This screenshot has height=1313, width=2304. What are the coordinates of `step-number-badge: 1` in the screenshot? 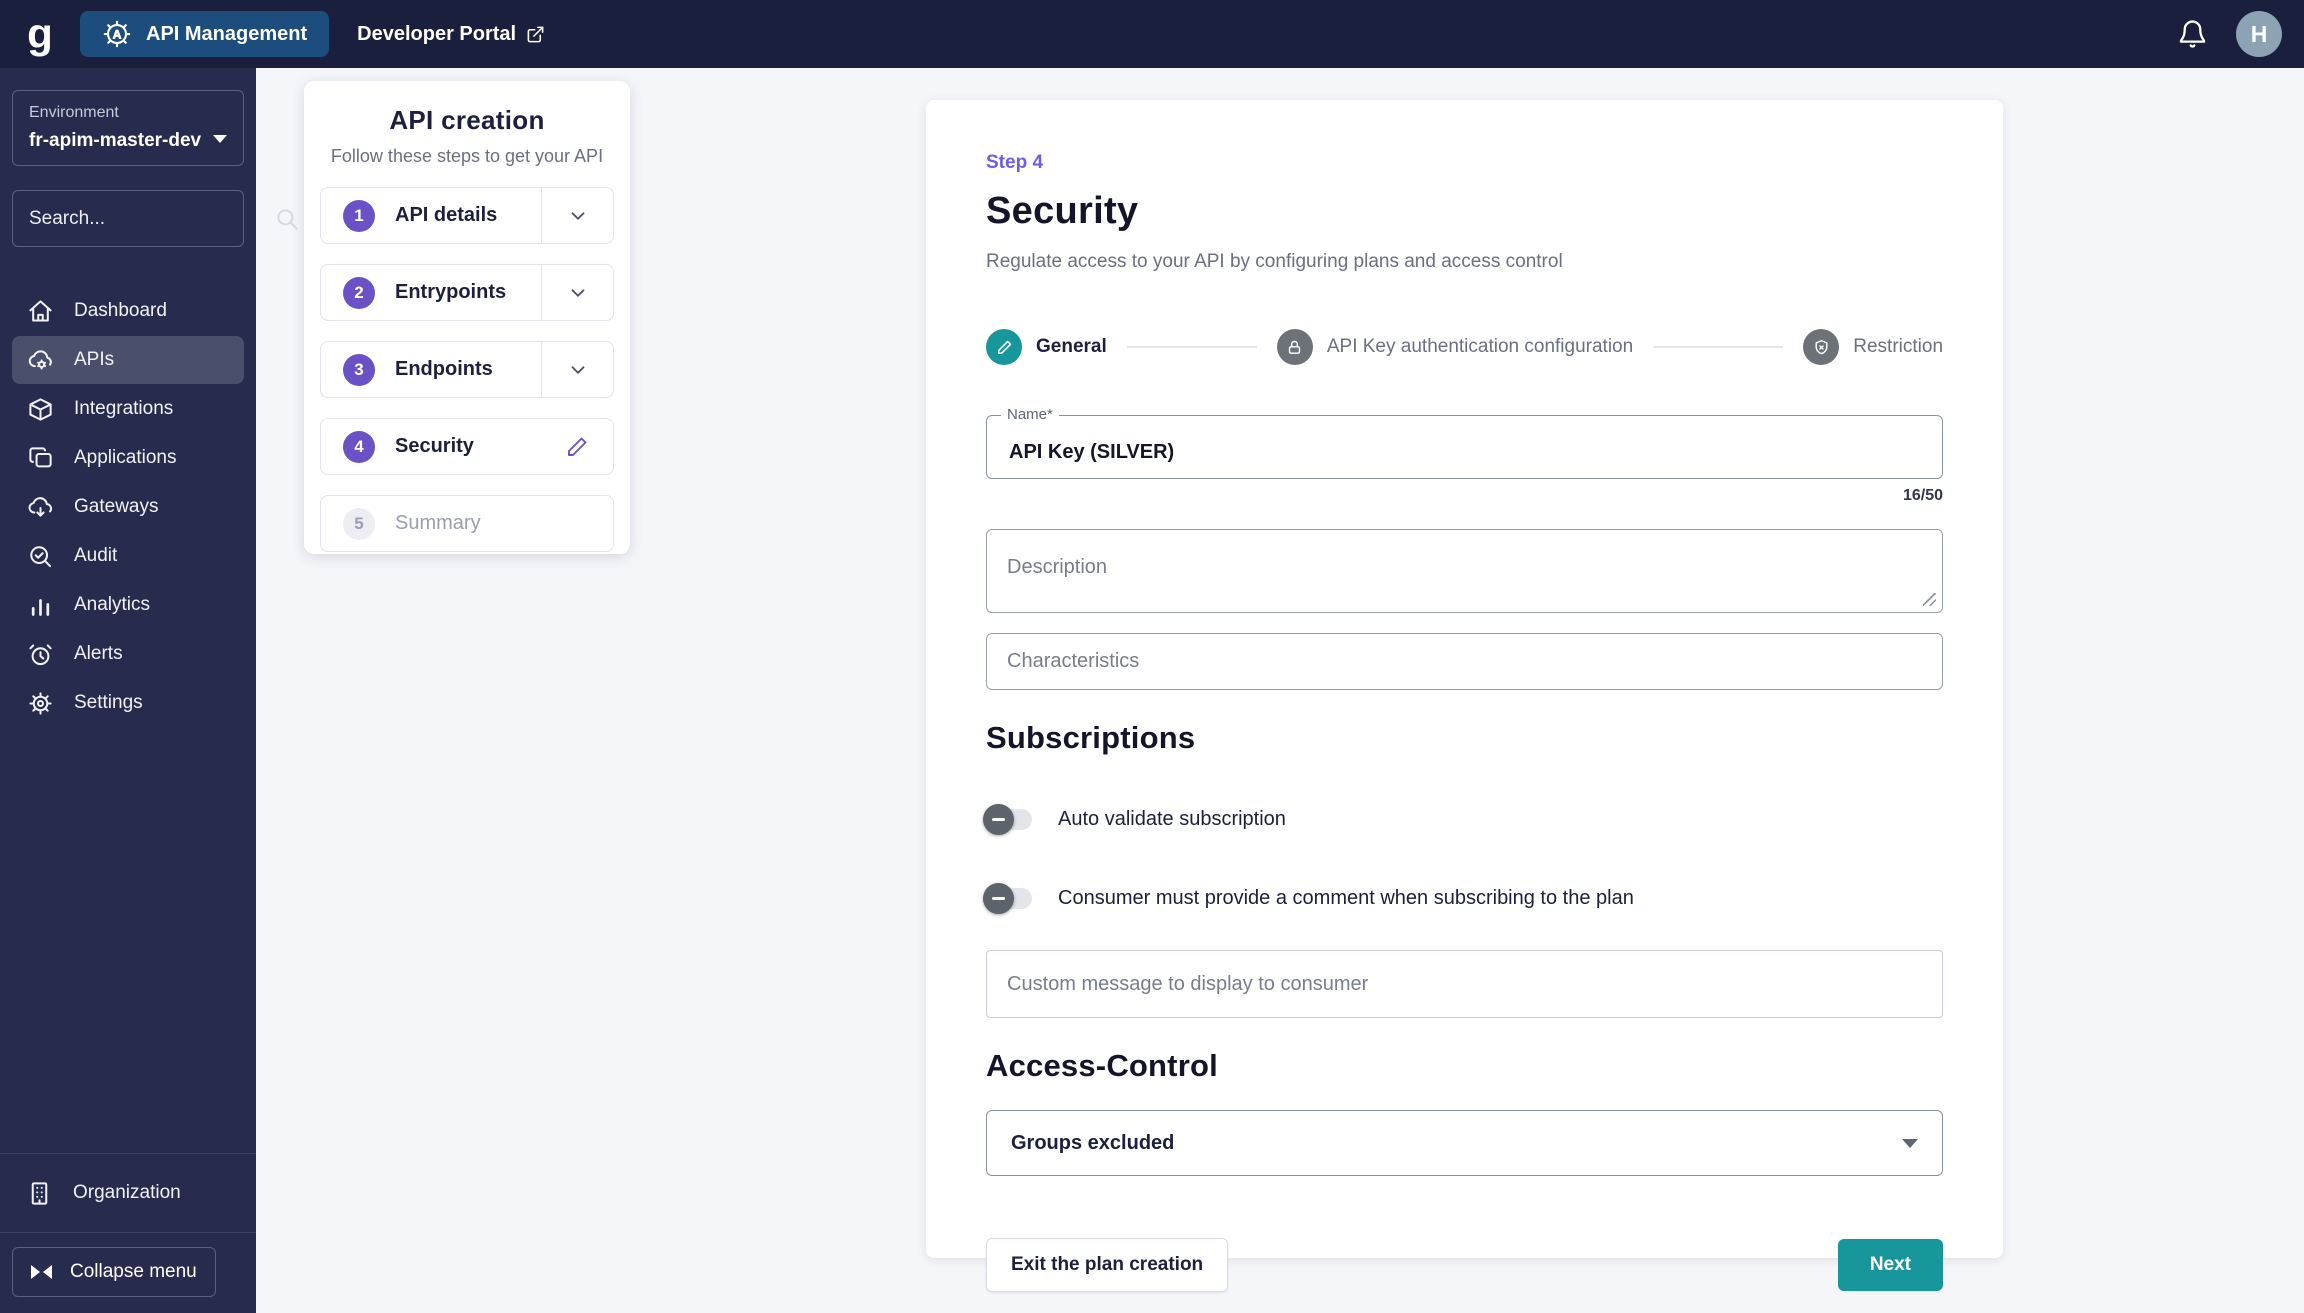 It's located at (359, 215).